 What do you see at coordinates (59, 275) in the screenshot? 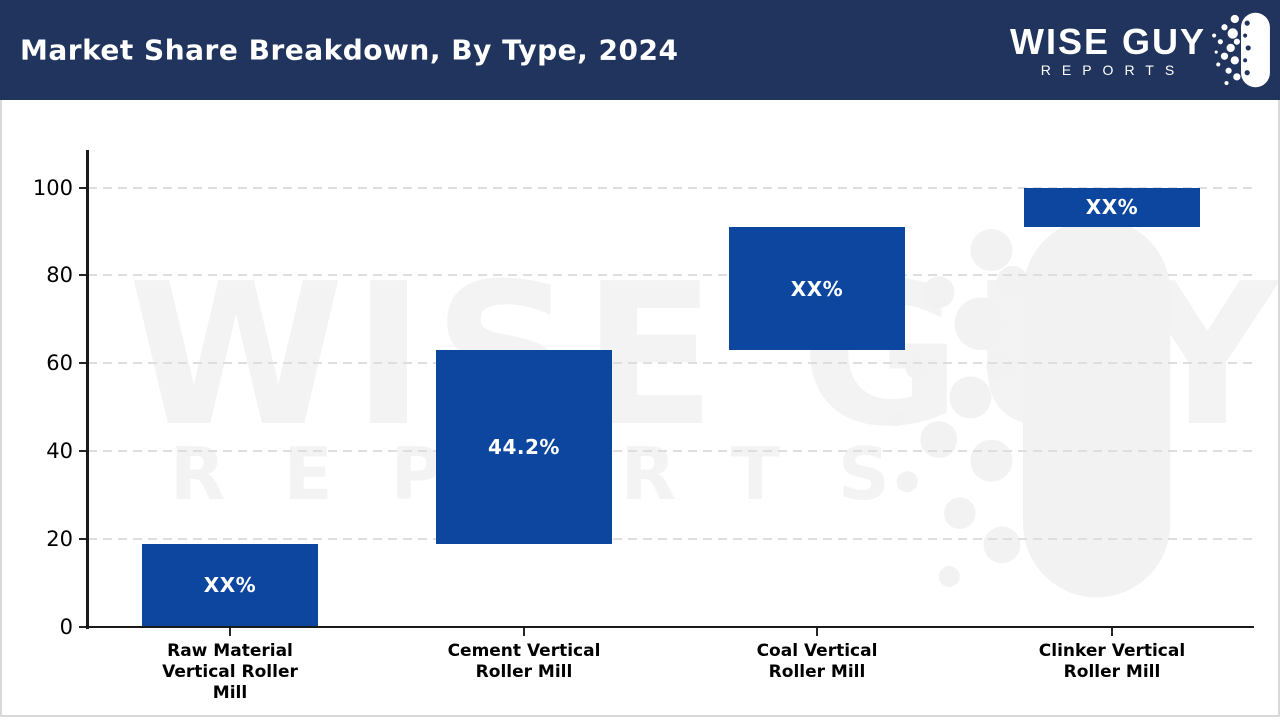
I see `y-tick-label: 80` at bounding box center [59, 275].